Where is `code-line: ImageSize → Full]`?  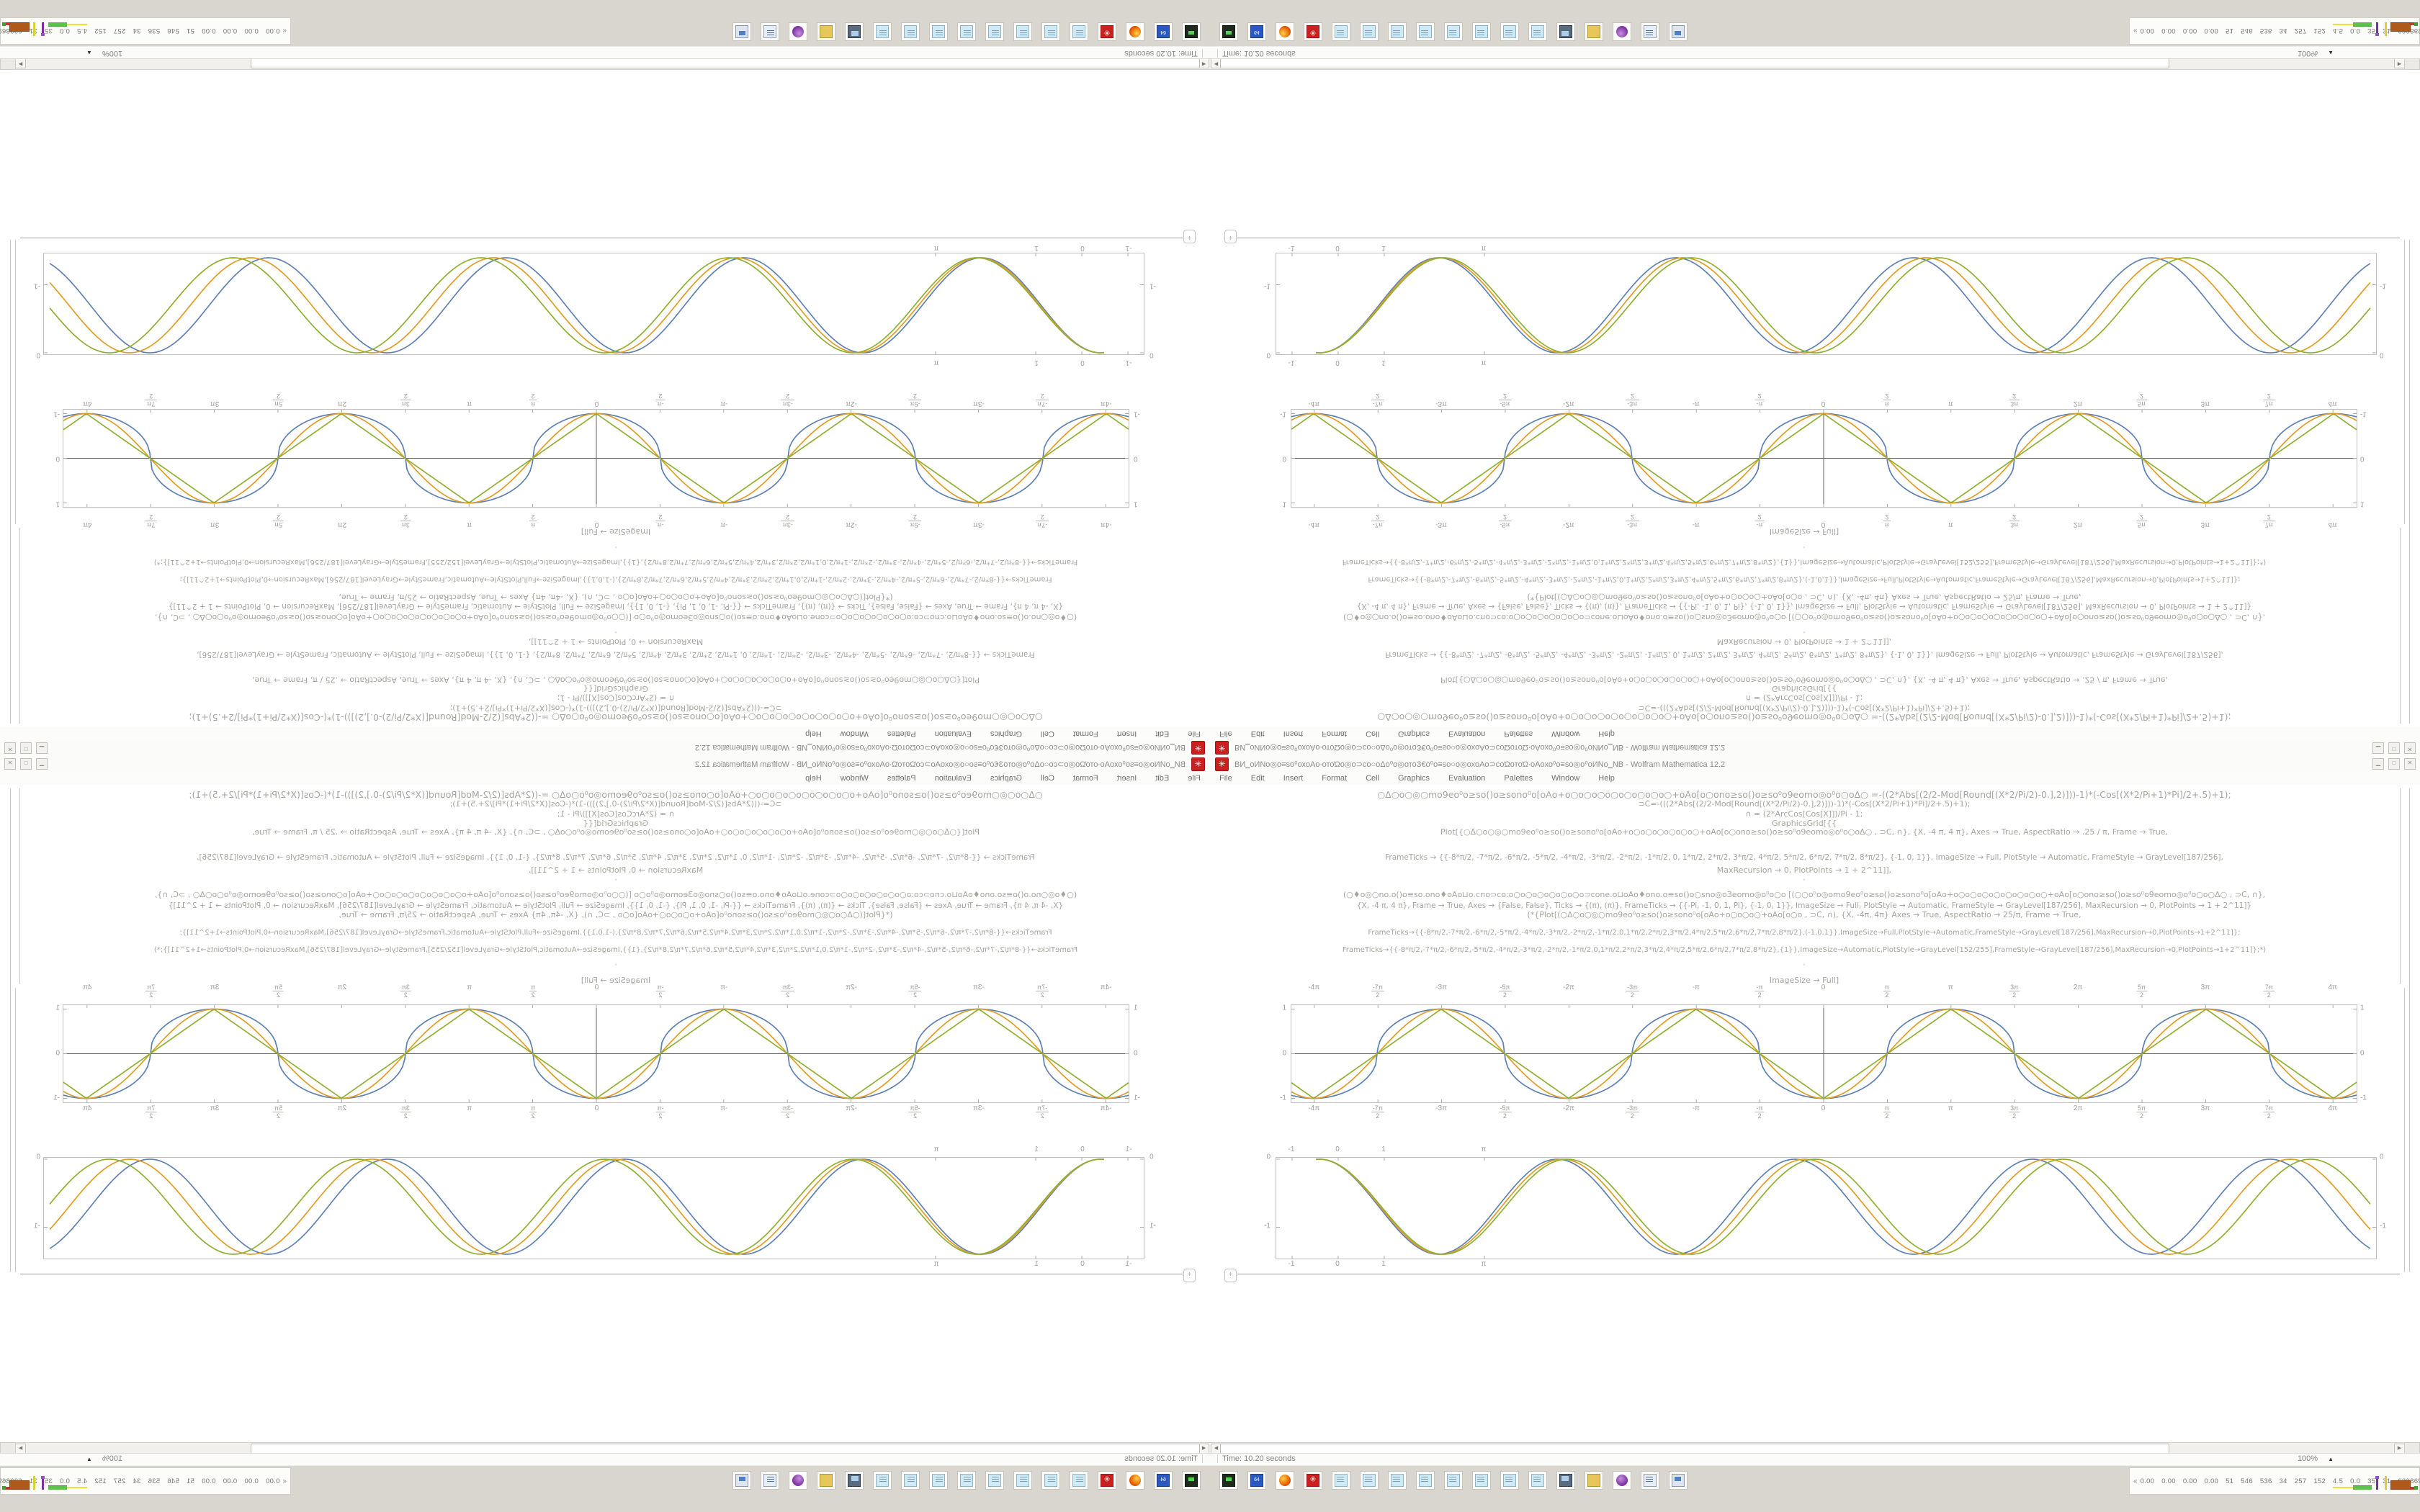
code-line: ImageSize → Full] is located at coordinates (1804, 980).